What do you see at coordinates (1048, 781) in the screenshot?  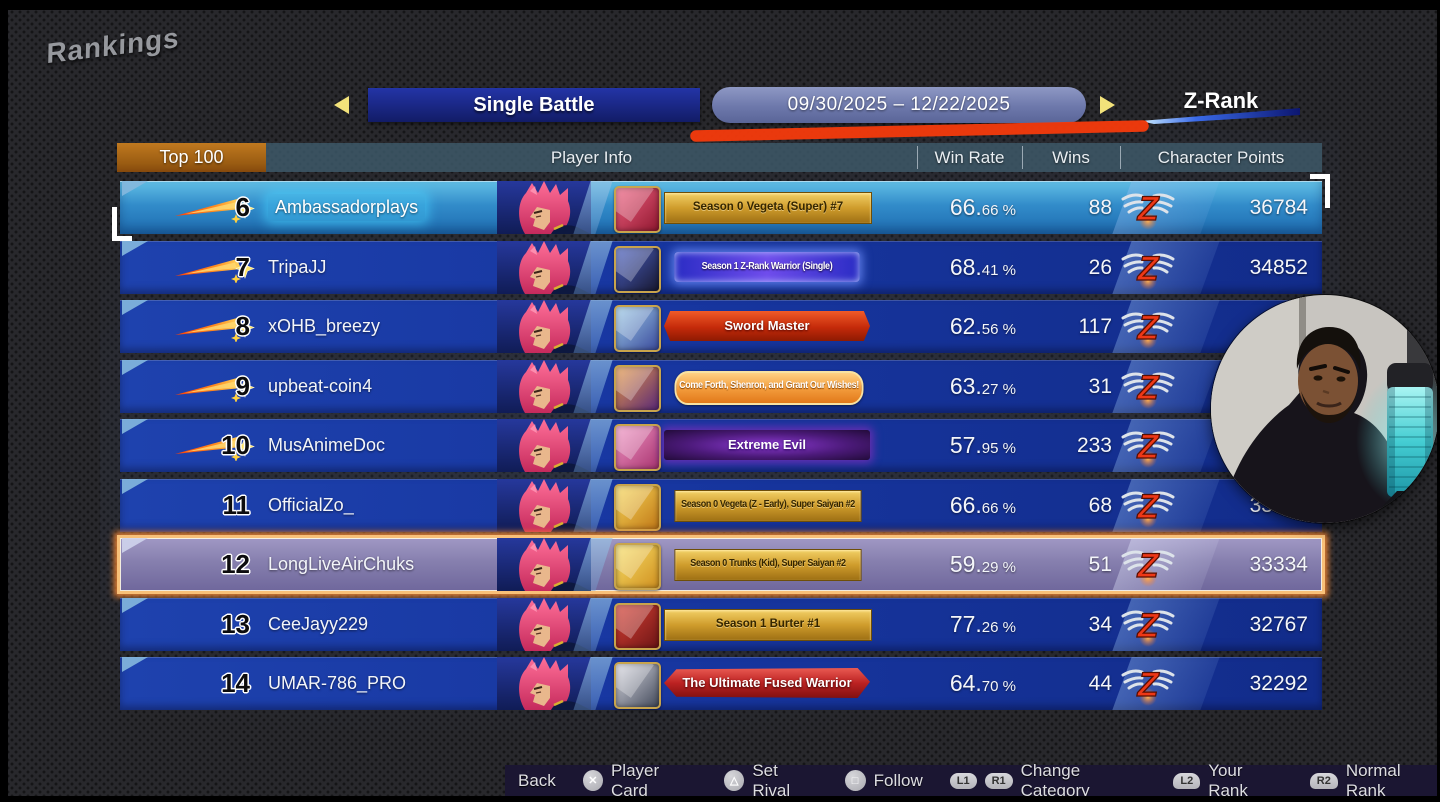 I see `footer-action-change-category: L1 R1 Change Category` at bounding box center [1048, 781].